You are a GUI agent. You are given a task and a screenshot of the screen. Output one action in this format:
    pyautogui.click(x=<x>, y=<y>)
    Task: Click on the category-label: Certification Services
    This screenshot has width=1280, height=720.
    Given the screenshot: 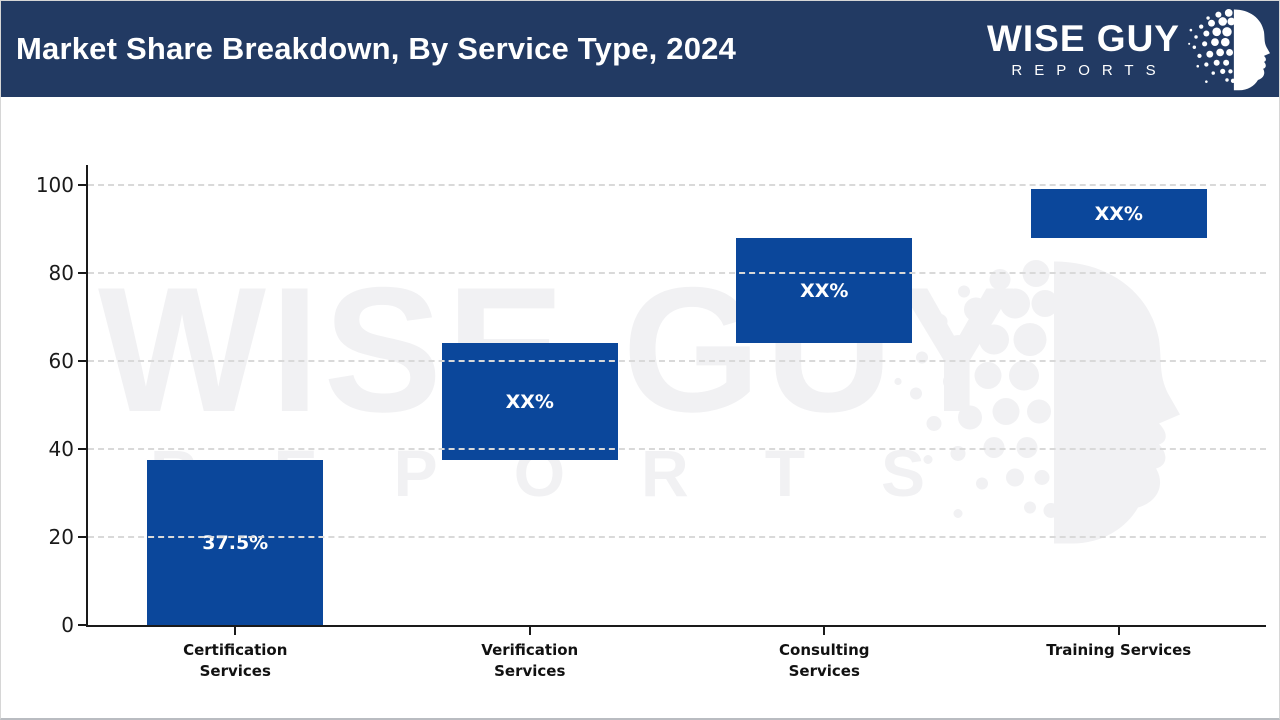 What is the action you would take?
    pyautogui.click(x=235, y=660)
    